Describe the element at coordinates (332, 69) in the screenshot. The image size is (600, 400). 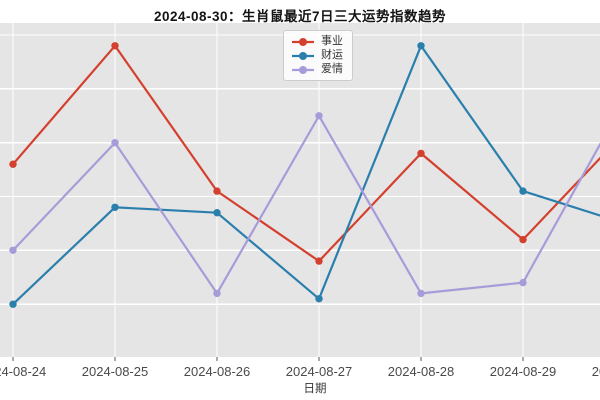
I see `legend-label: 爱情` at that location.